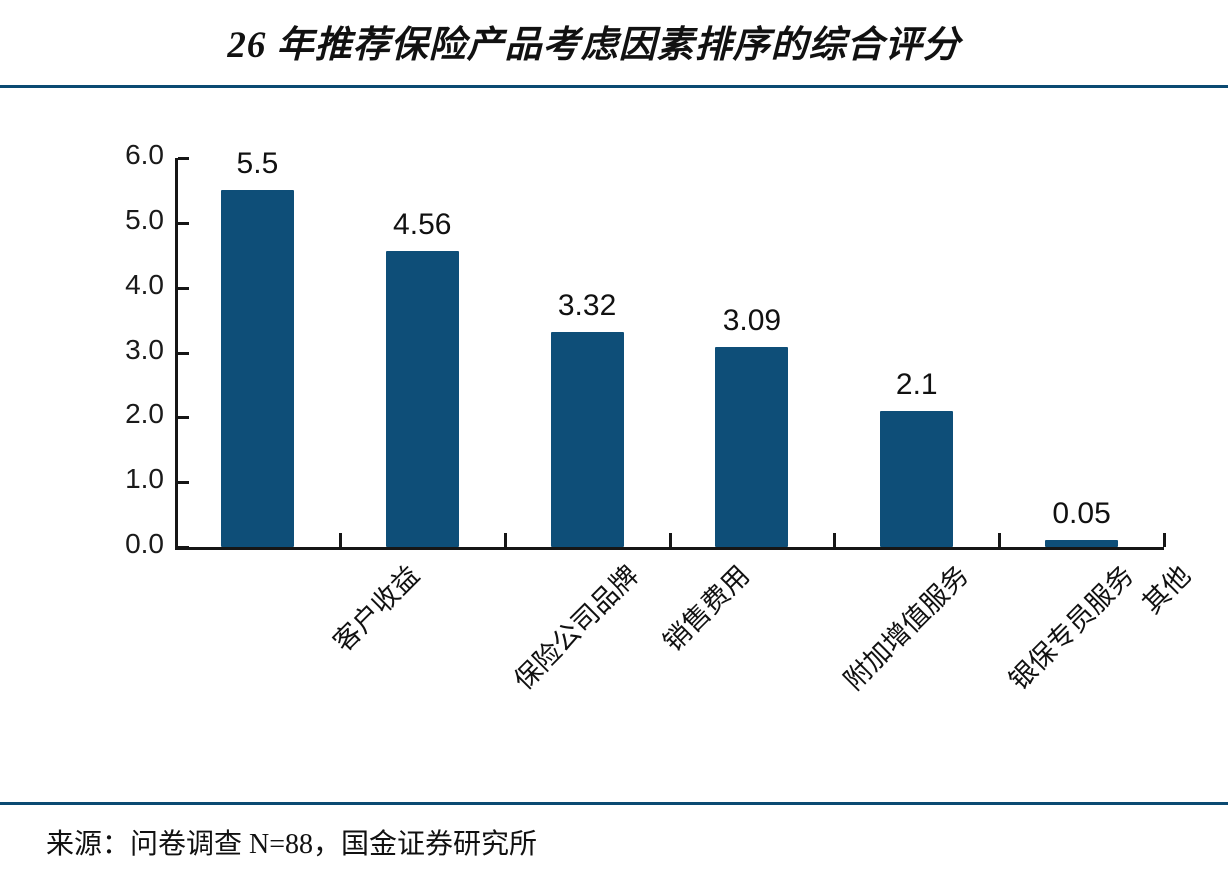 The height and width of the screenshot is (879, 1228). I want to click on x-axis-category-label: 客户收益, so click(376, 608).